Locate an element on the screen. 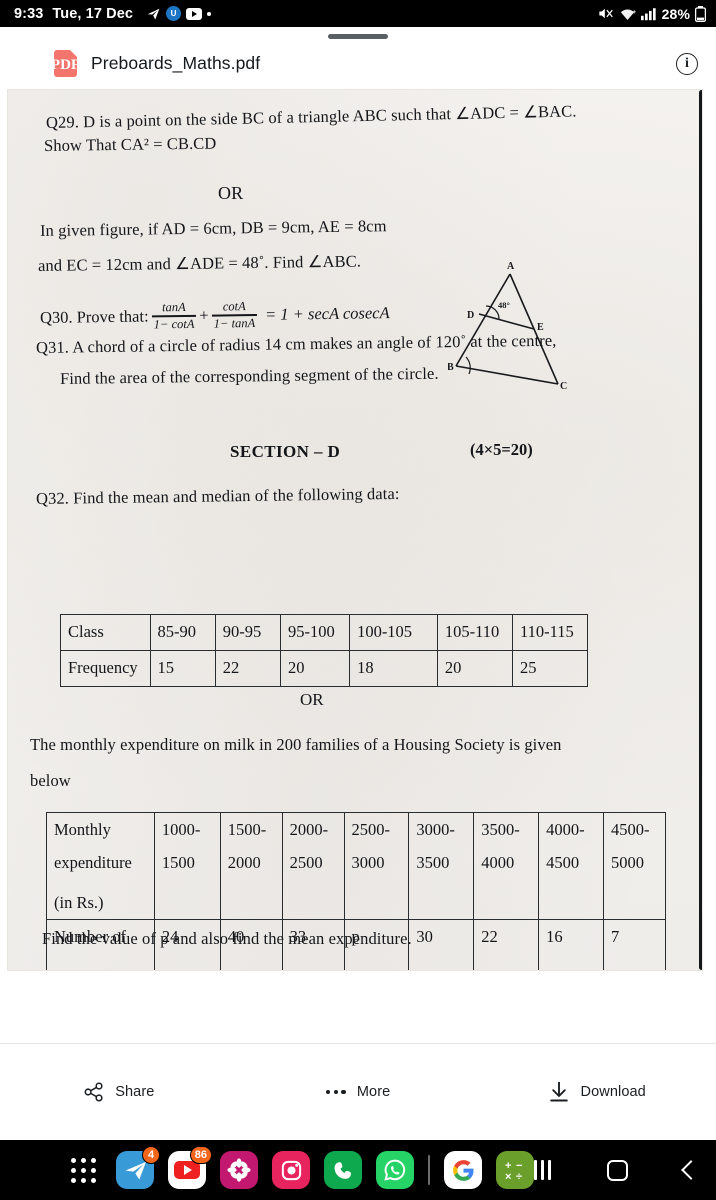 This screenshot has height=1200, width=716. status-bar-right: + 28% is located at coordinates (651, 13).